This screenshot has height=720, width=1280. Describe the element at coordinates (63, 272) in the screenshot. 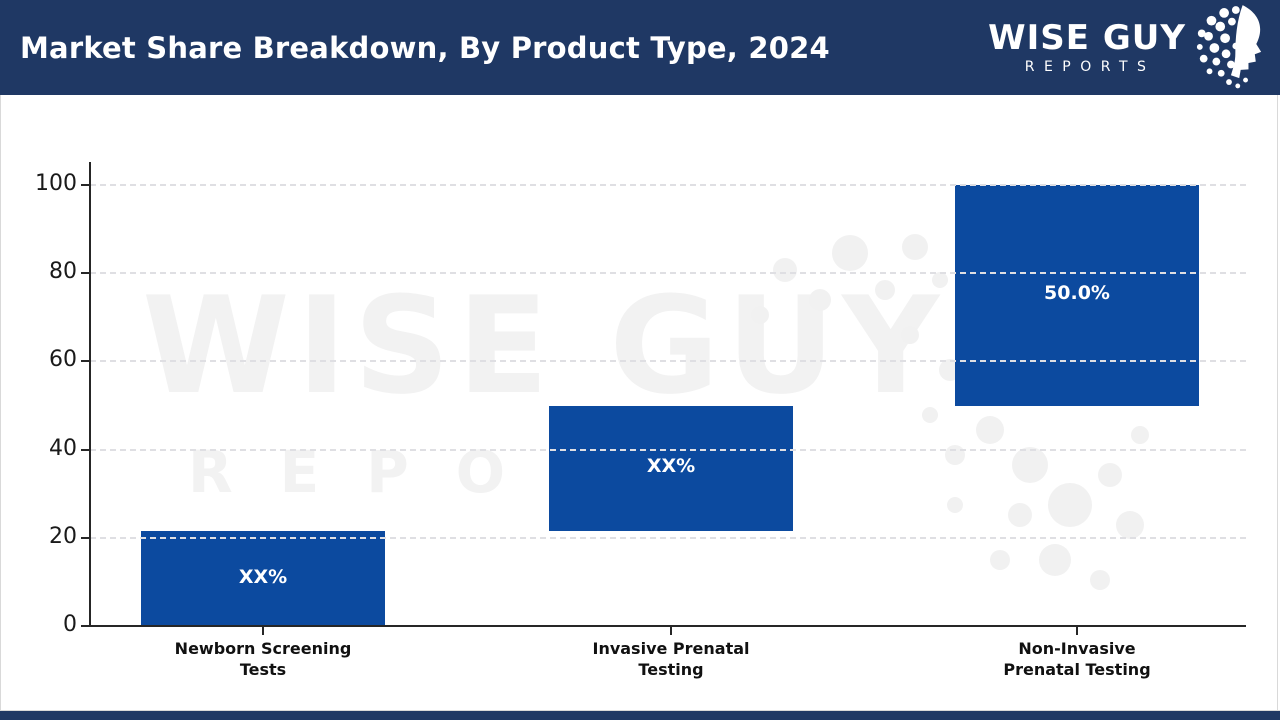

I see `y-tick-label: 80` at that location.